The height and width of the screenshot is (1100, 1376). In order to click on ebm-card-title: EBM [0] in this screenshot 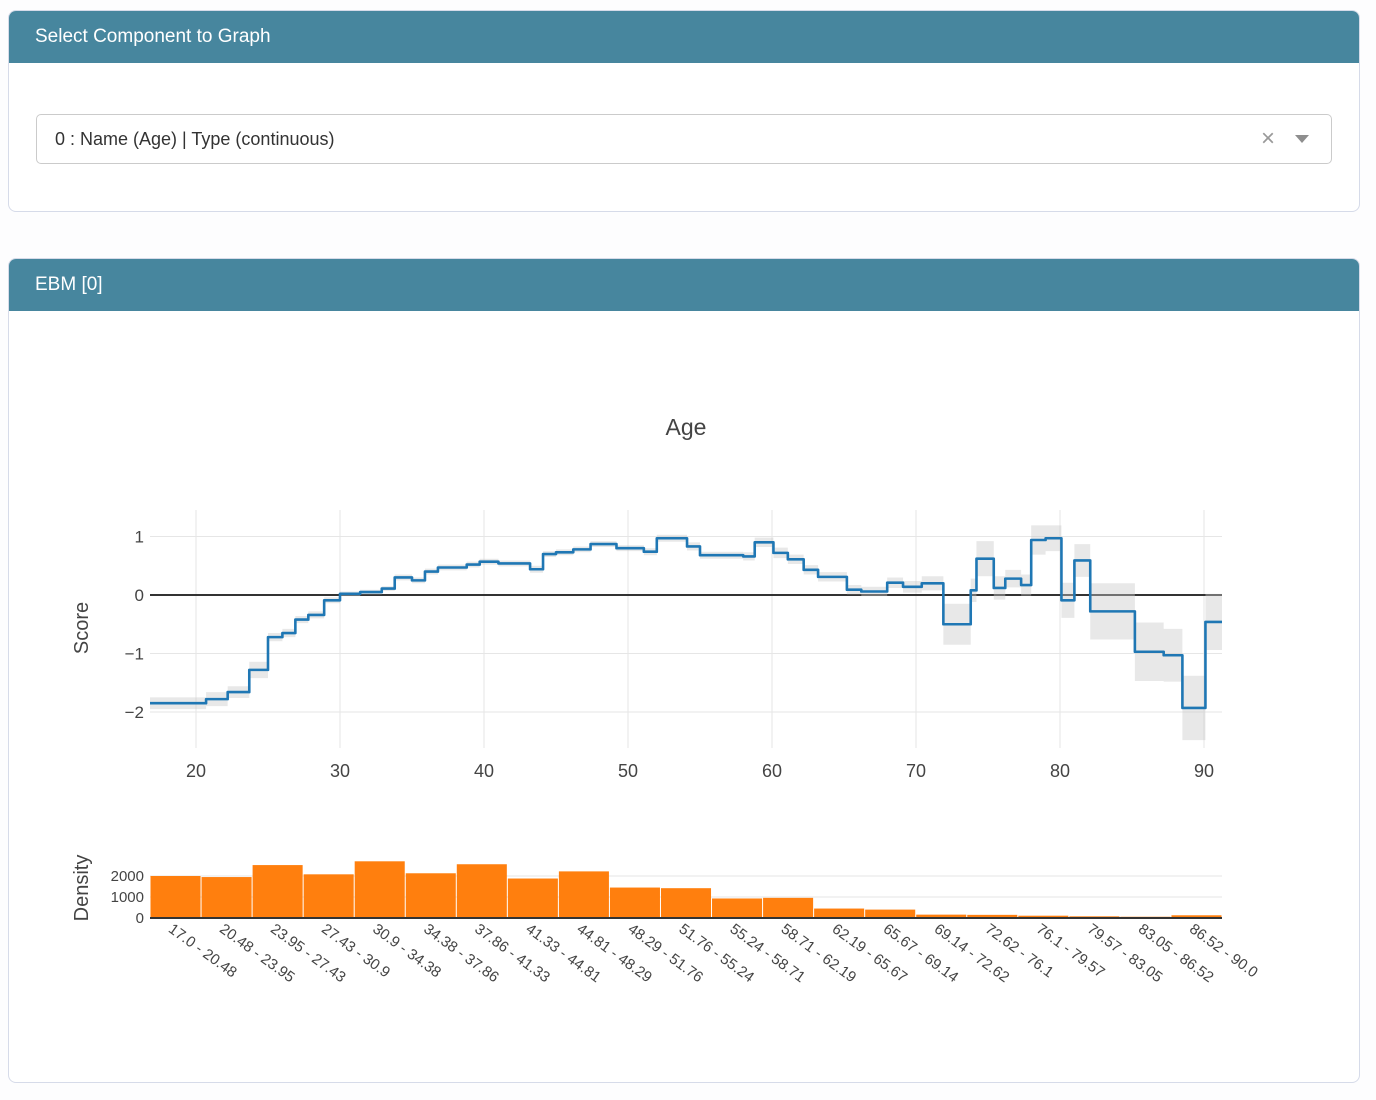, I will do `click(69, 284)`.